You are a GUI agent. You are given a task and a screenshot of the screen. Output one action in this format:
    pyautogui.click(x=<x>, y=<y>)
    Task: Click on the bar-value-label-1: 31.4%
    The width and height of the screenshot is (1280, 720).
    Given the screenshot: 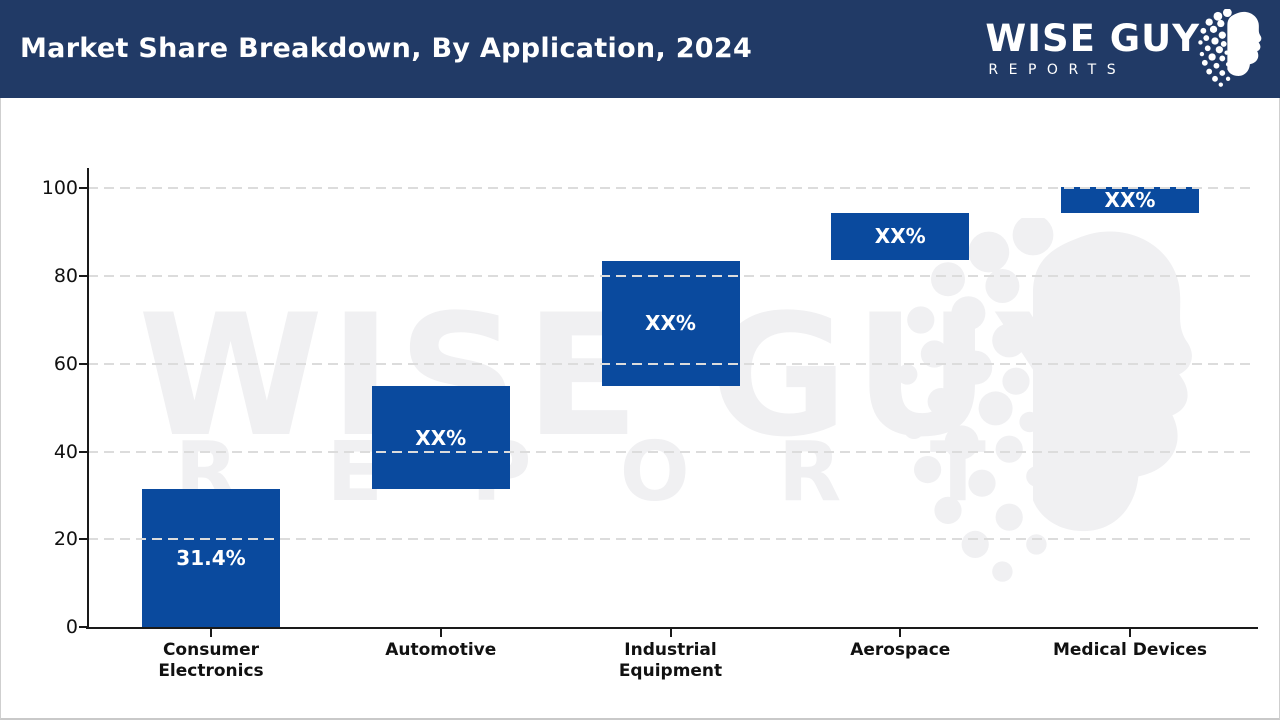 What is the action you would take?
    pyautogui.click(x=211, y=558)
    